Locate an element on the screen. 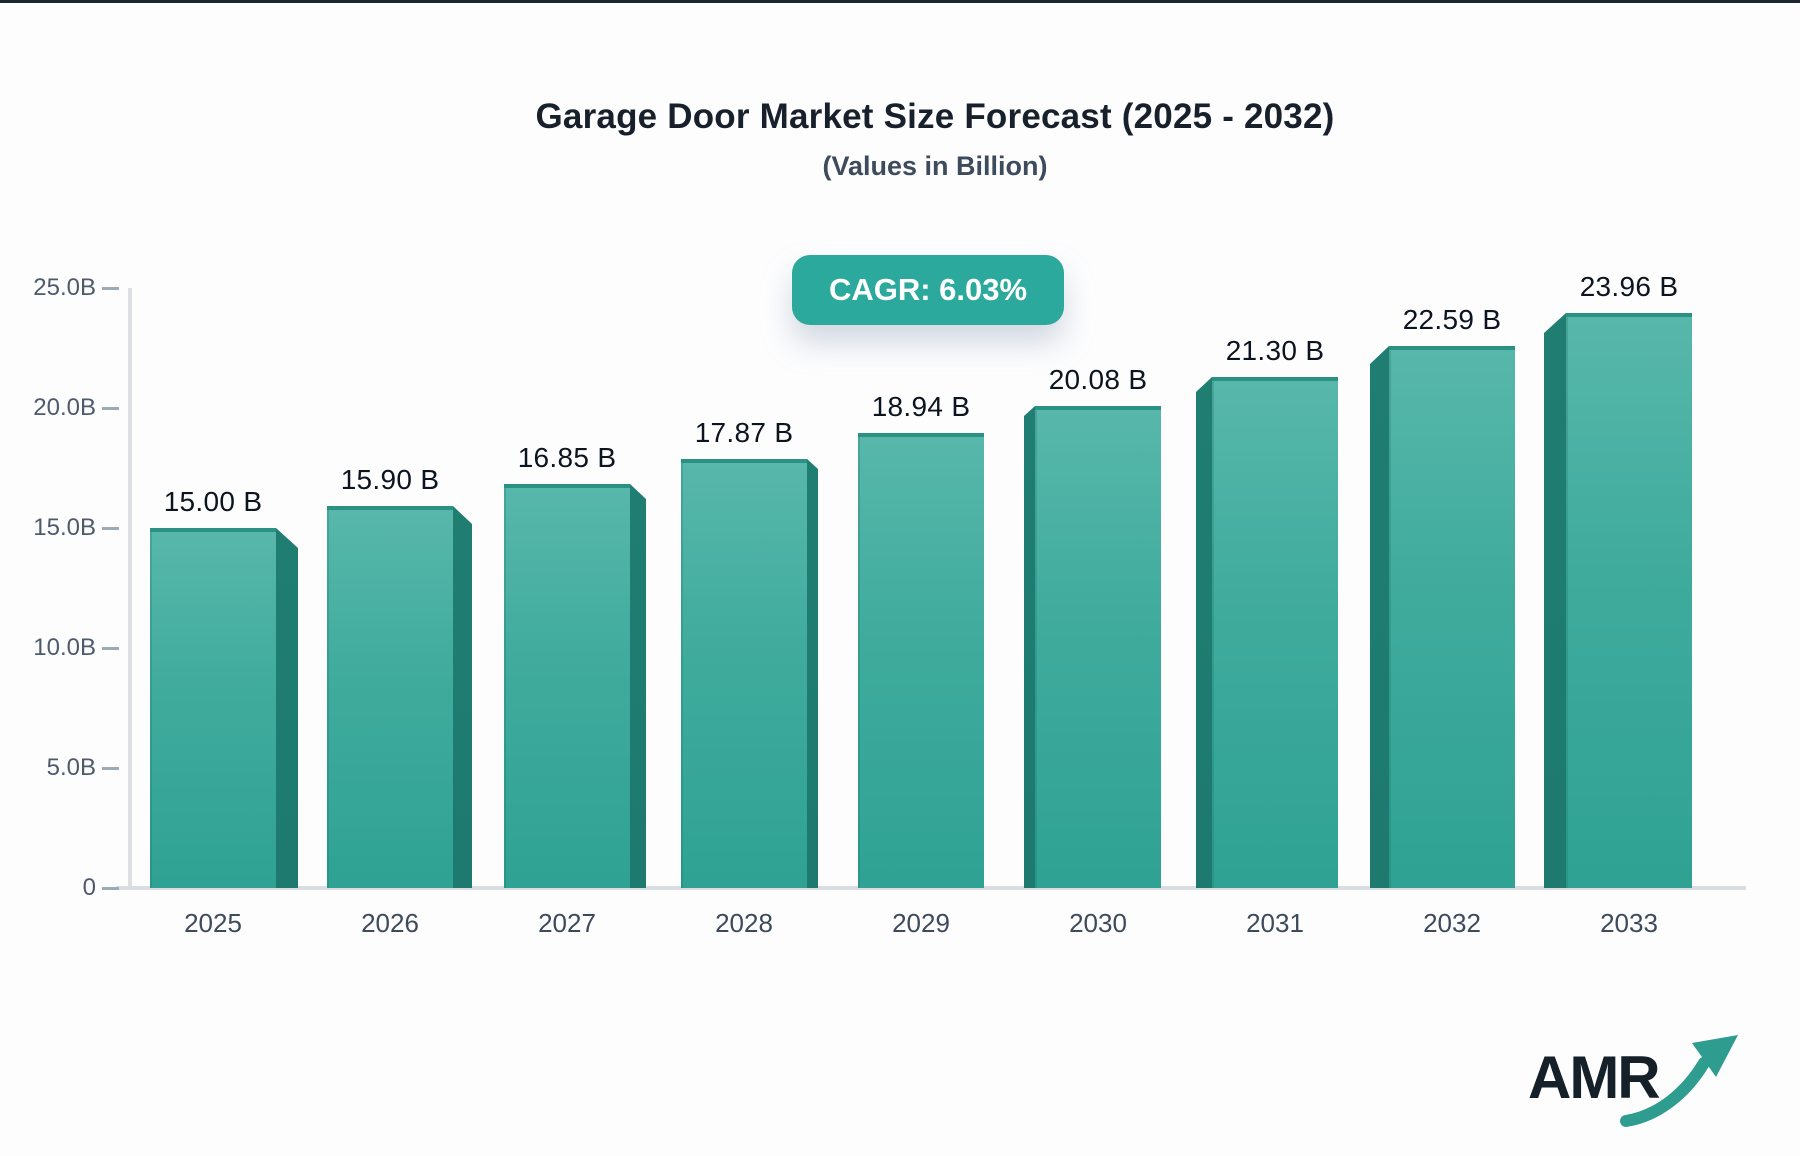 The width and height of the screenshot is (1800, 1156). bar-value-label-2027: 16.85 B is located at coordinates (567, 457).